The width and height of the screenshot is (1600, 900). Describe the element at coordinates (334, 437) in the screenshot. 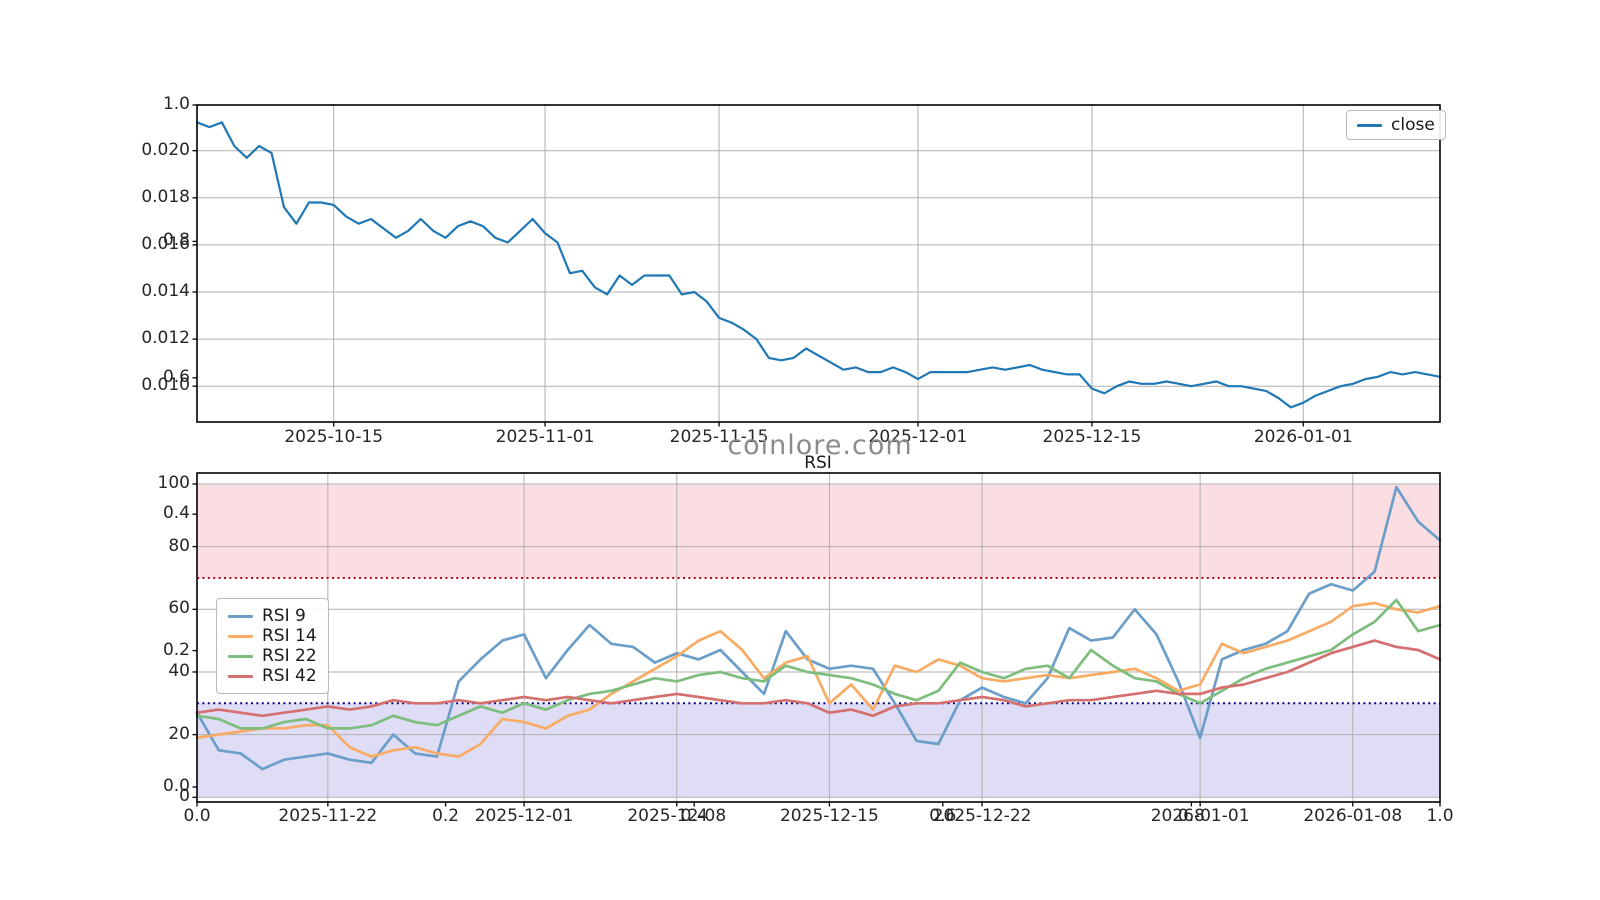

I see `price-xtick-label: 2025-10-15` at that location.